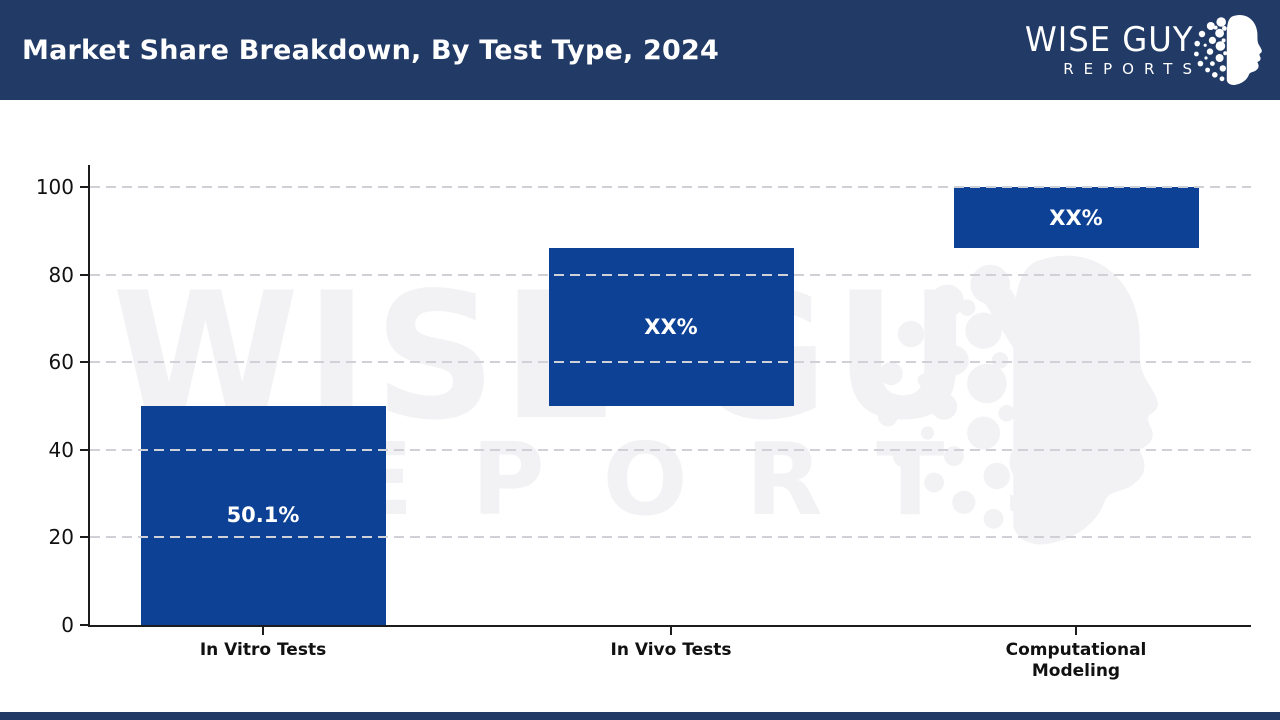 This screenshot has width=1280, height=720. Describe the element at coordinates (61, 274) in the screenshot. I see `y-tick-label: 80` at that location.